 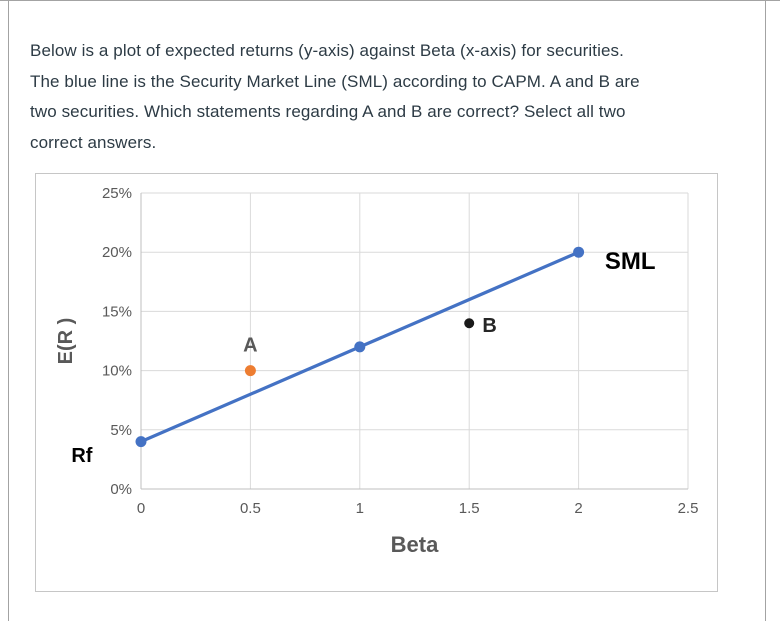 I want to click on y-tick-label: 0%, so click(x=121, y=489).